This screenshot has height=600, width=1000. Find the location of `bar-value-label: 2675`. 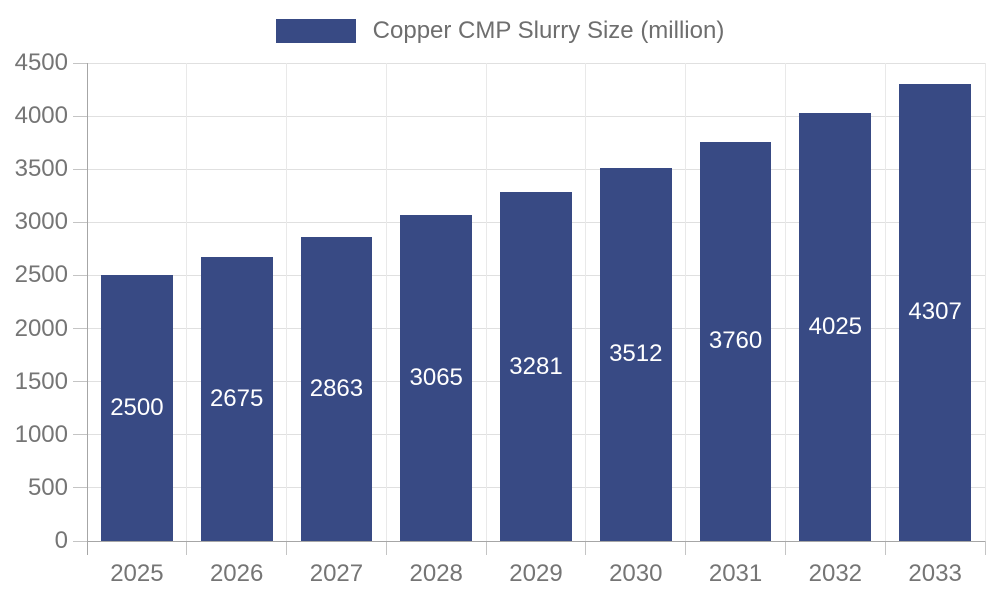

bar-value-label: 2675 is located at coordinates (236, 398).